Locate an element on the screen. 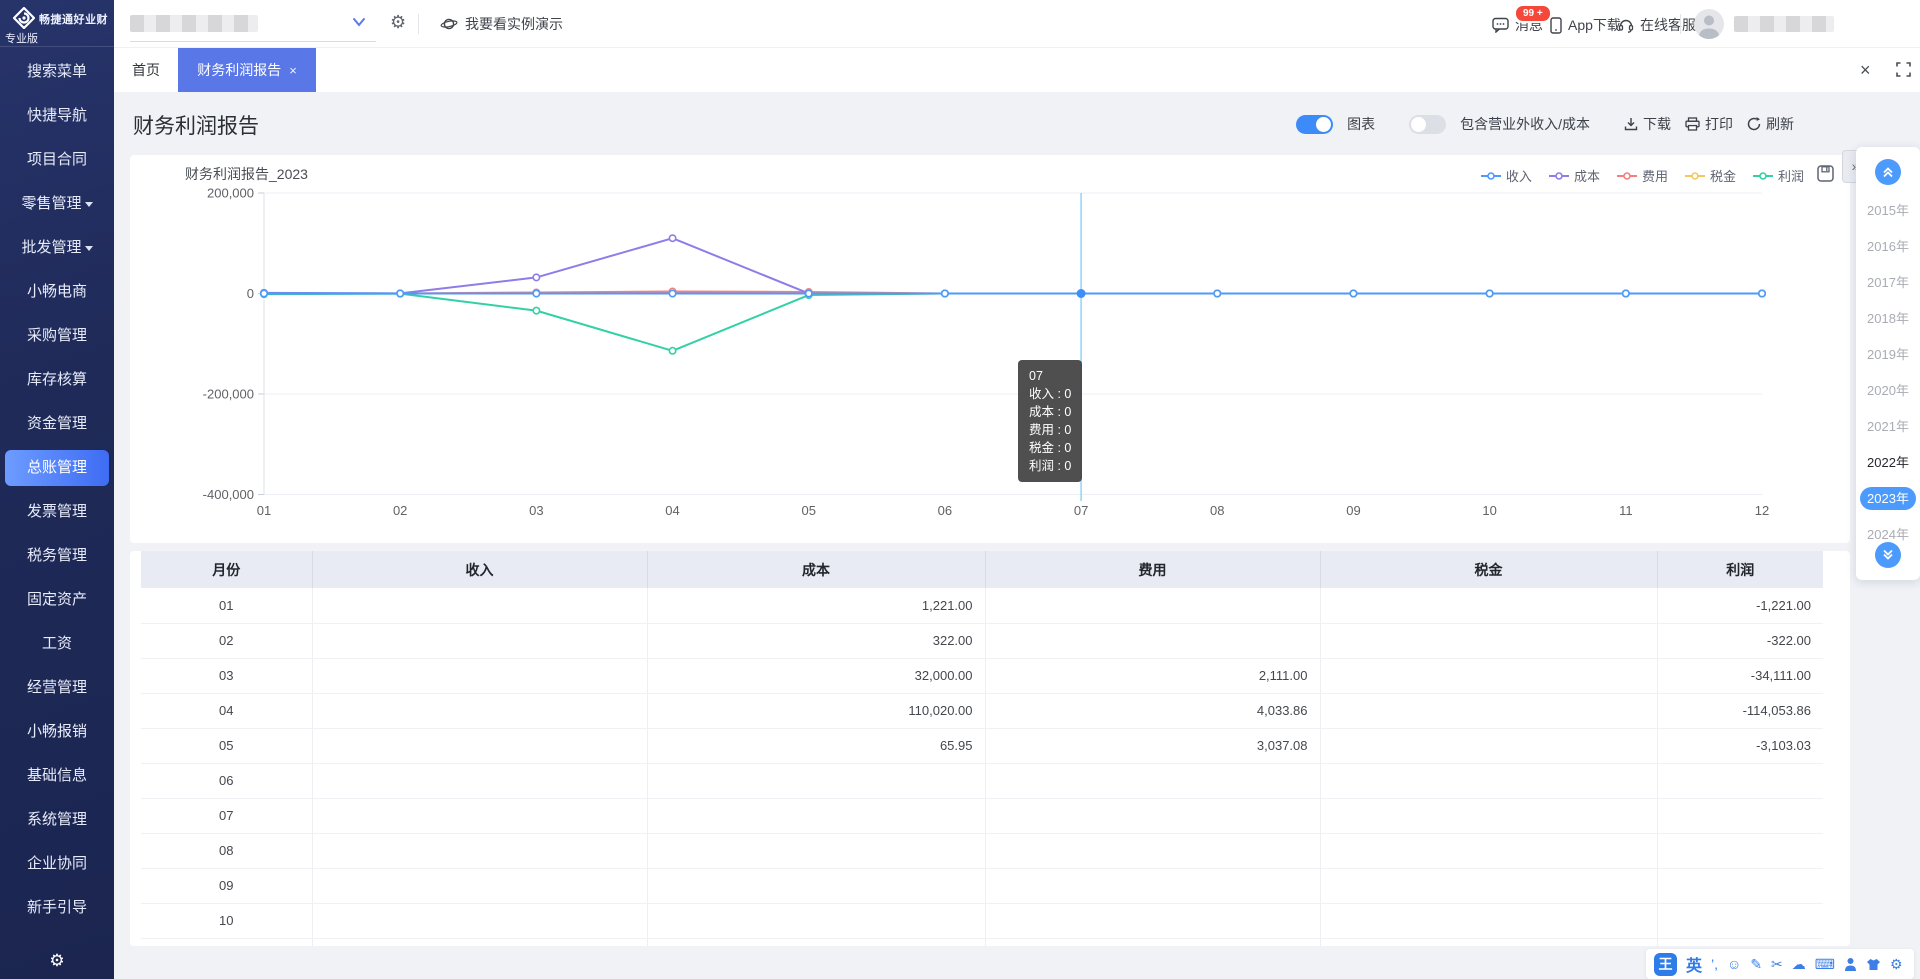 Image resolution: width=1920 pixels, height=979 pixels. tab-home: 首页 is located at coordinates (146, 70).